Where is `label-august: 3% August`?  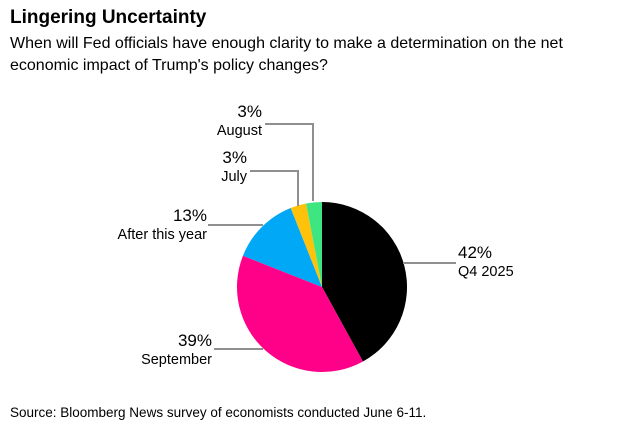 label-august: 3% August is located at coordinates (239, 120).